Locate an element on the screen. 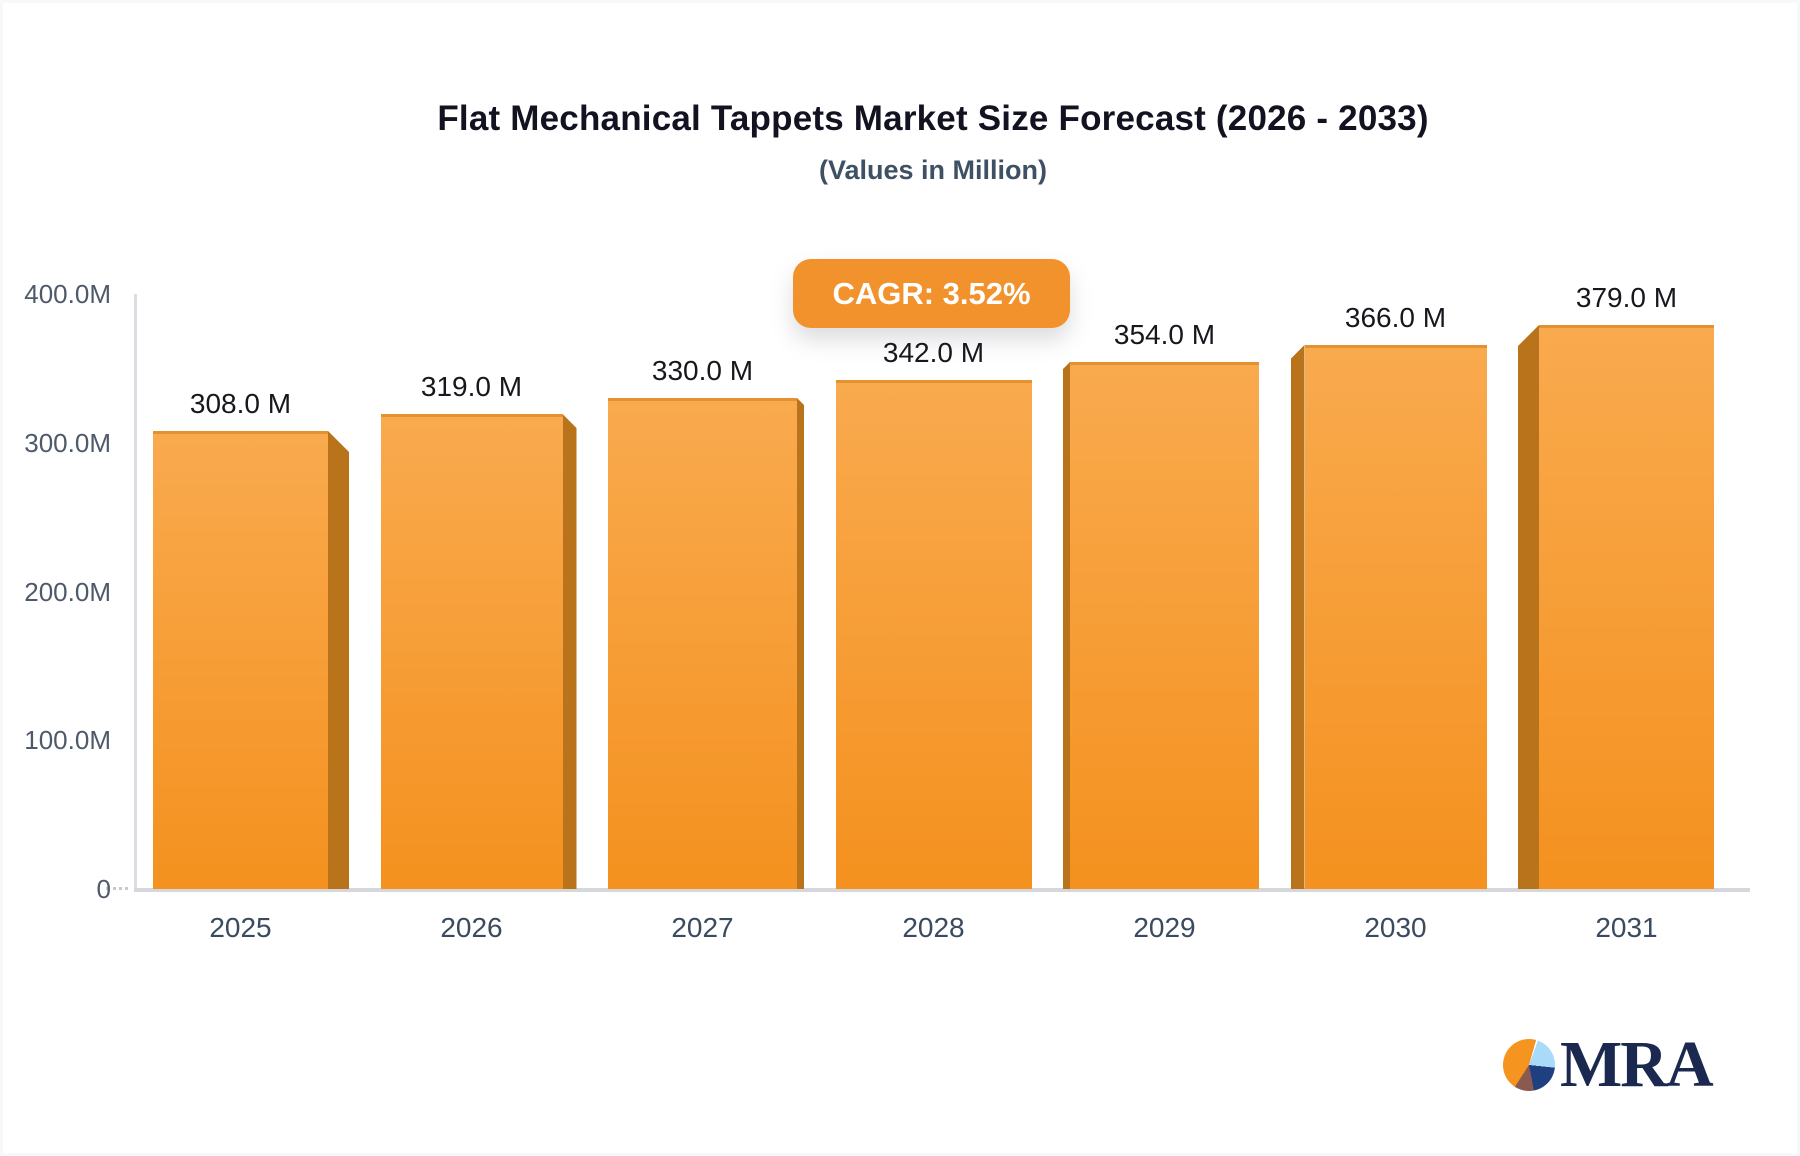 The width and height of the screenshot is (1800, 1156). bar-2030 is located at coordinates (1388, 617).